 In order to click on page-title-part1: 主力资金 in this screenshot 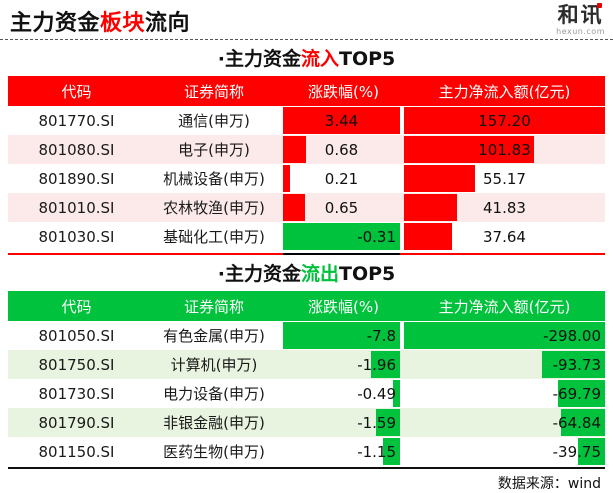, I will do `click(55, 23)`.